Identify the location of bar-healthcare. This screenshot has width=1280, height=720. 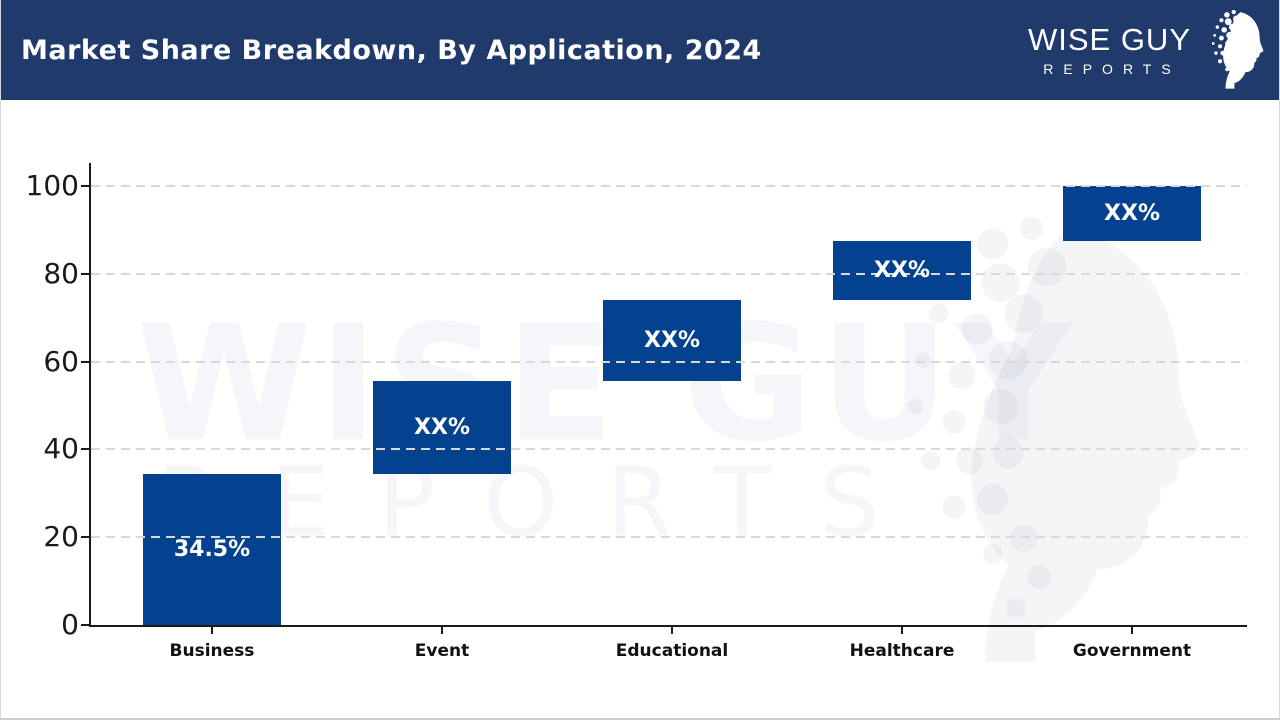
(902, 270).